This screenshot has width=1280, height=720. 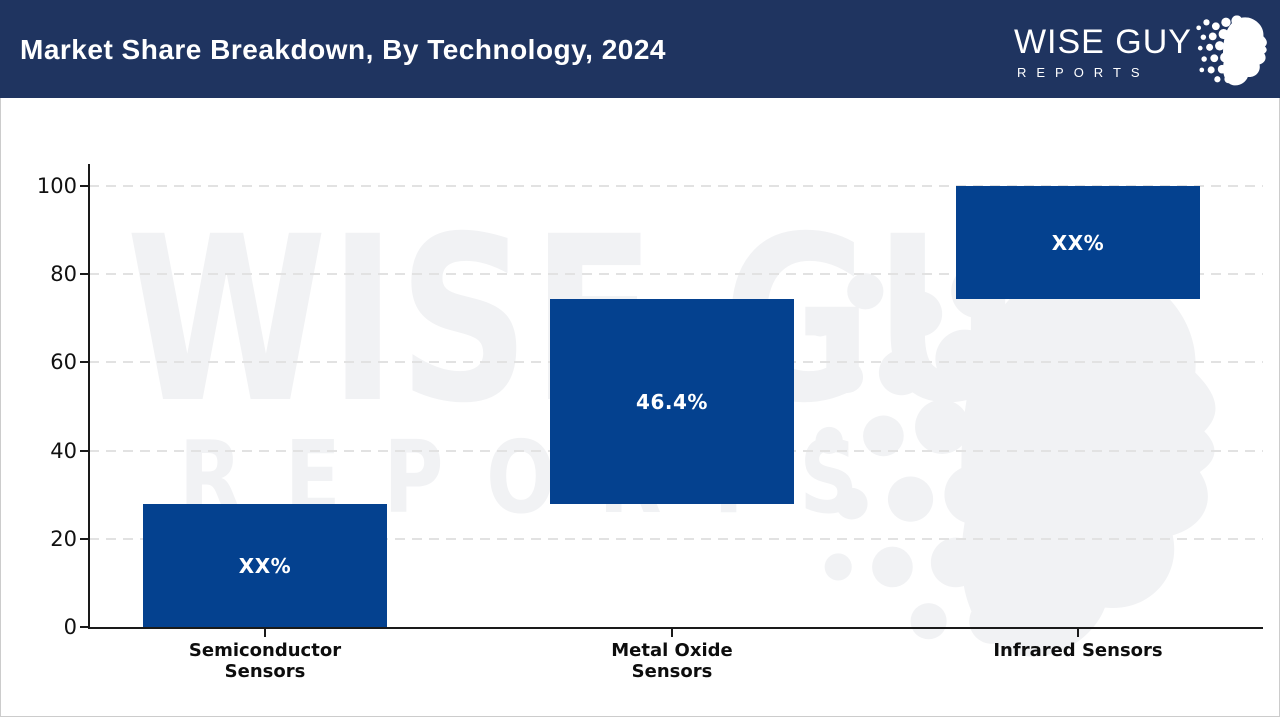 What do you see at coordinates (63, 539) in the screenshot?
I see `y-tick-label-20: 20` at bounding box center [63, 539].